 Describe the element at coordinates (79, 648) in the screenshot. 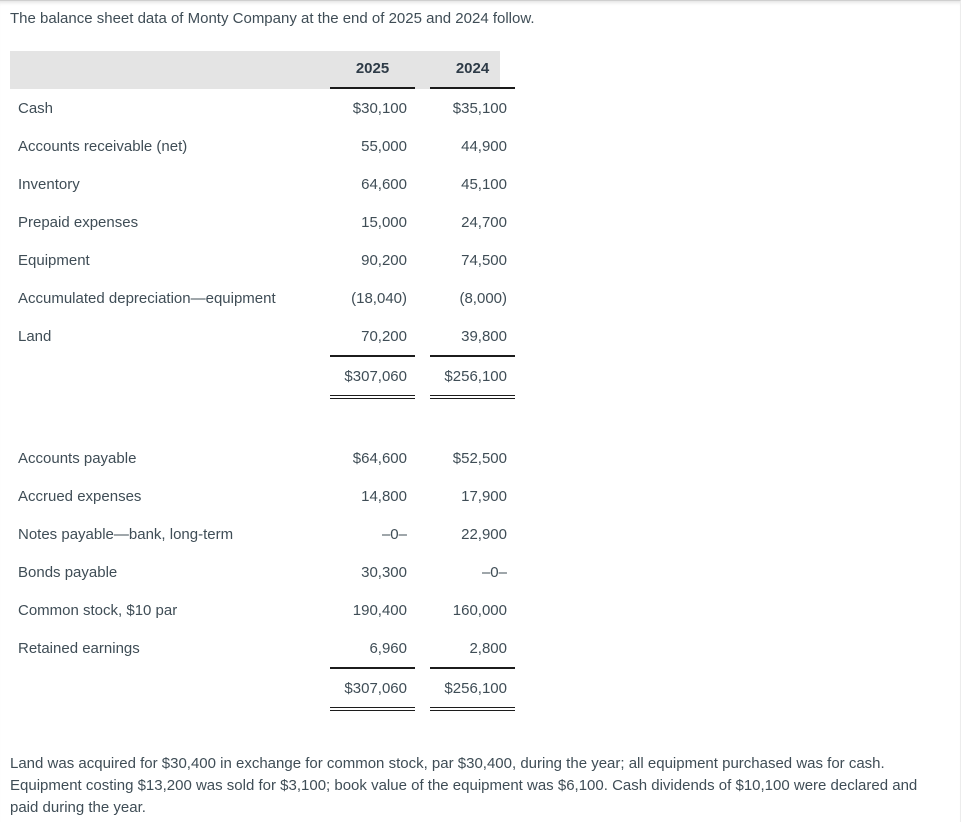

I see `row-label: Retained earnings` at that location.